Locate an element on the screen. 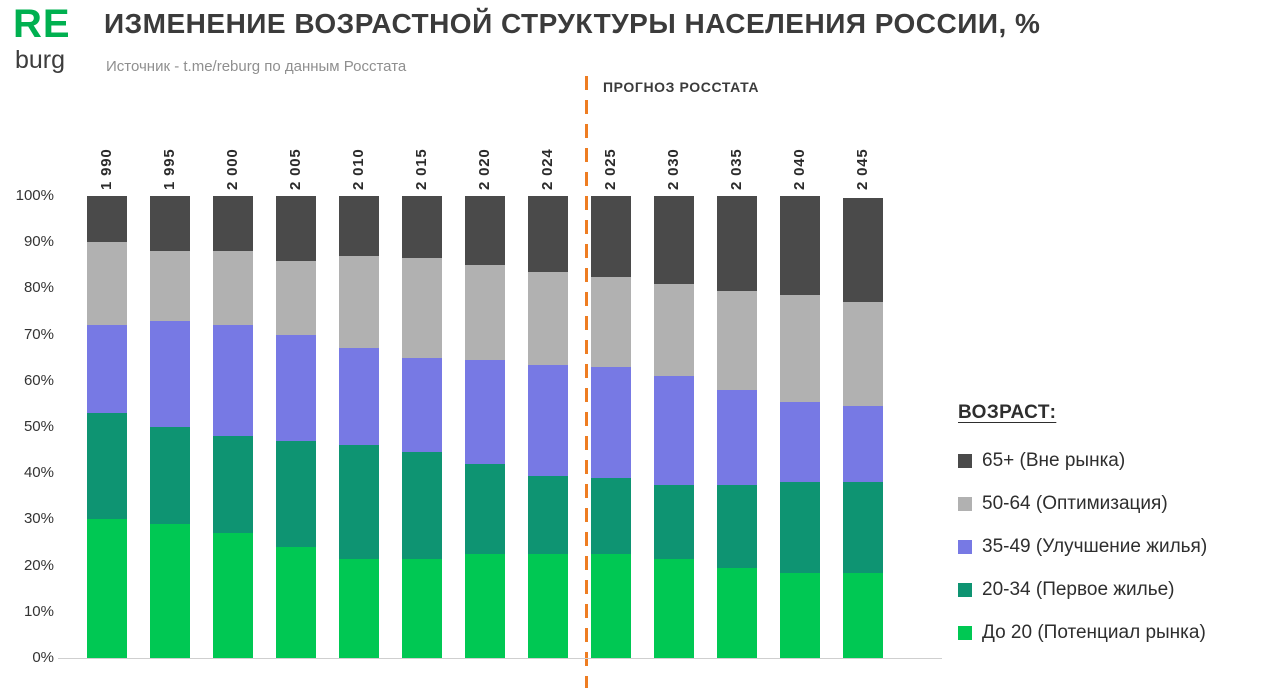 This screenshot has width=1280, height=688. y-axis-tick-label: 10% is located at coordinates (38, 611).